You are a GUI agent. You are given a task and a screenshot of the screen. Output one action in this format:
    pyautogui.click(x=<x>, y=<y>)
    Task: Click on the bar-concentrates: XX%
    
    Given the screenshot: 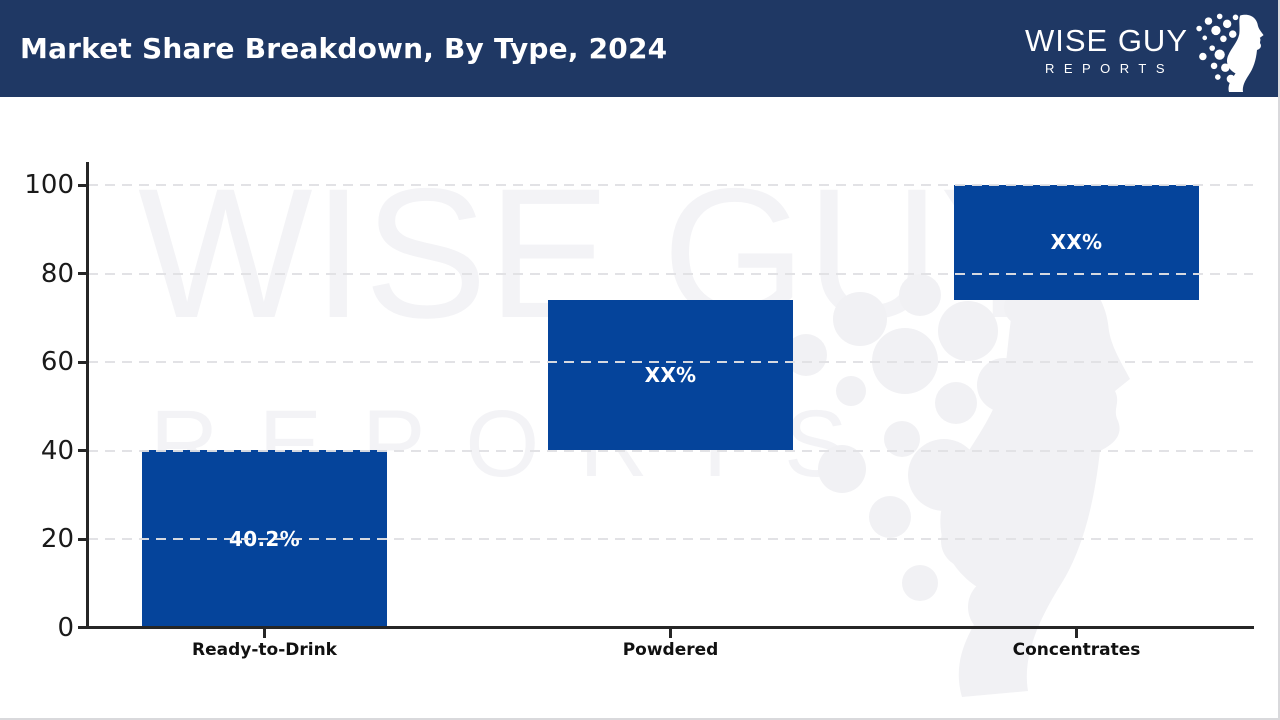 What is the action you would take?
    pyautogui.click(x=1076, y=242)
    